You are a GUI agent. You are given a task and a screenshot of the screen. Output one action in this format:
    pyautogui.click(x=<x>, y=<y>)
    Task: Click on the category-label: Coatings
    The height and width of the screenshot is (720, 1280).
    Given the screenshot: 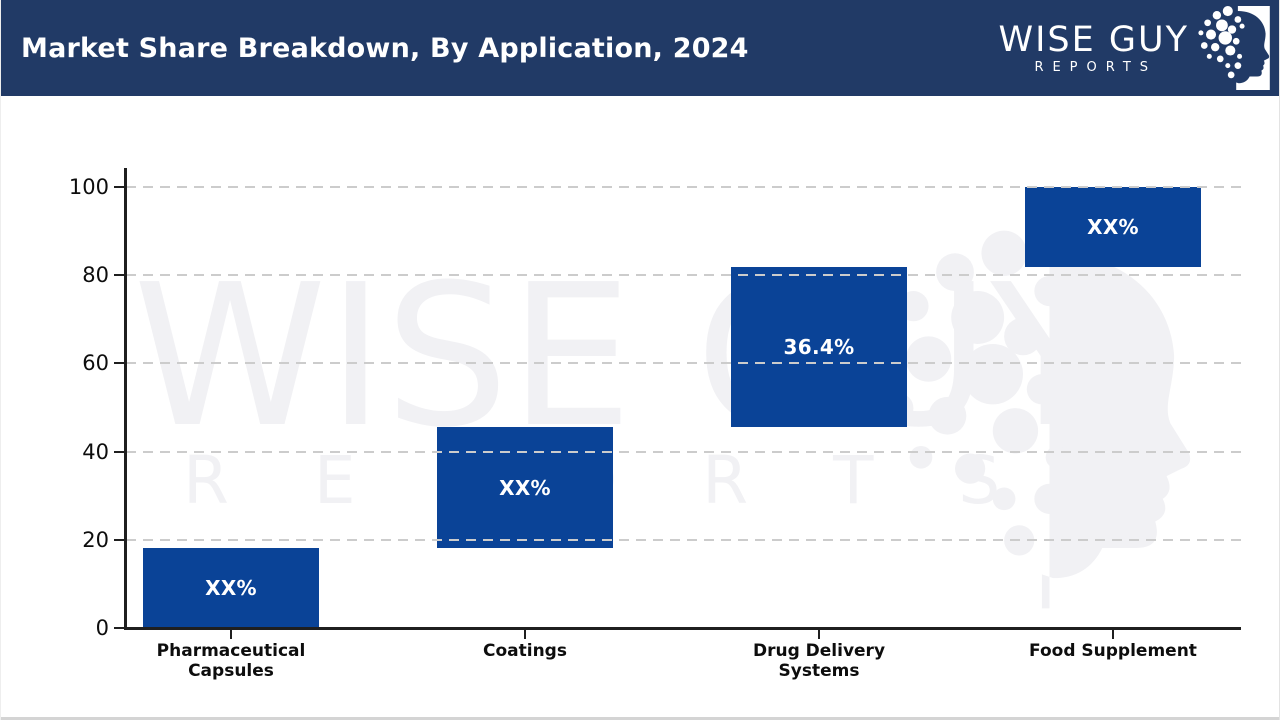 What is the action you would take?
    pyautogui.click(x=525, y=651)
    